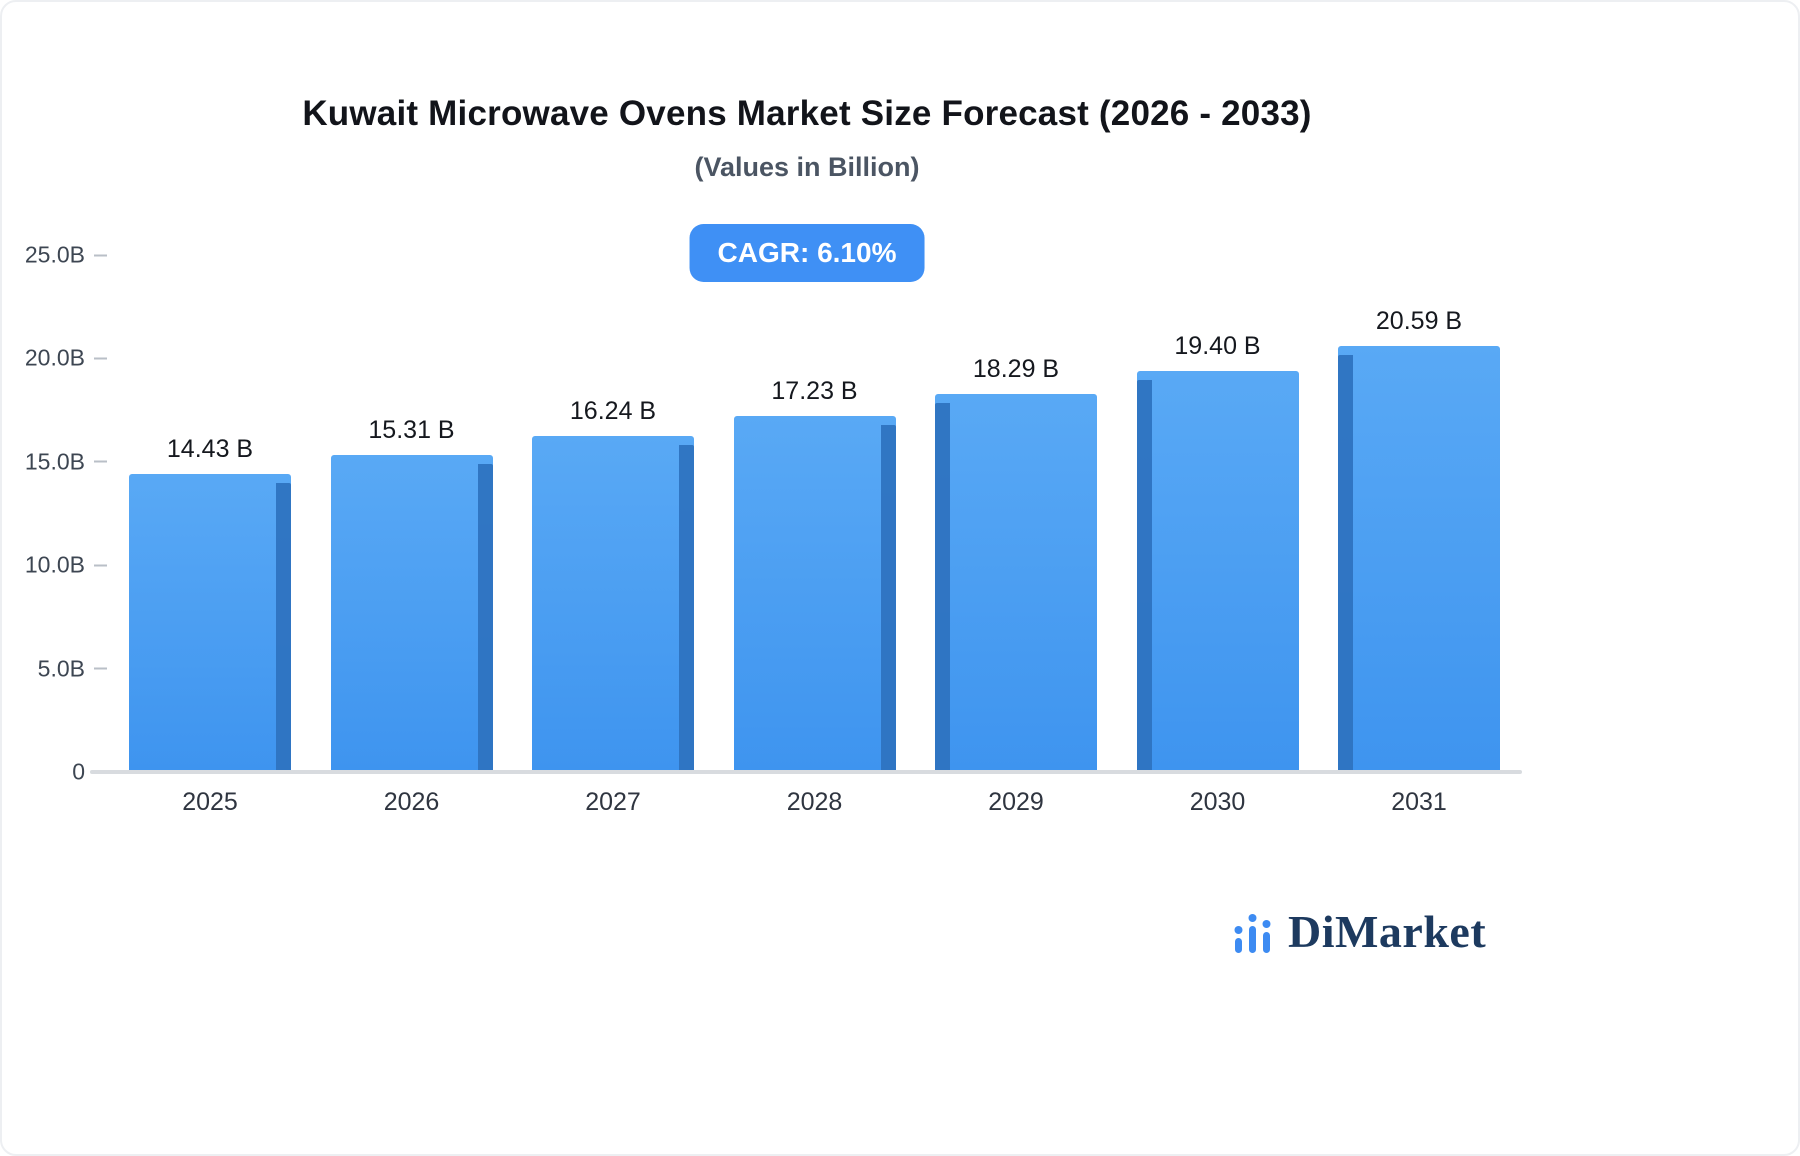  I want to click on bar-group: 19.40 B 2030, so click(1217, 535).